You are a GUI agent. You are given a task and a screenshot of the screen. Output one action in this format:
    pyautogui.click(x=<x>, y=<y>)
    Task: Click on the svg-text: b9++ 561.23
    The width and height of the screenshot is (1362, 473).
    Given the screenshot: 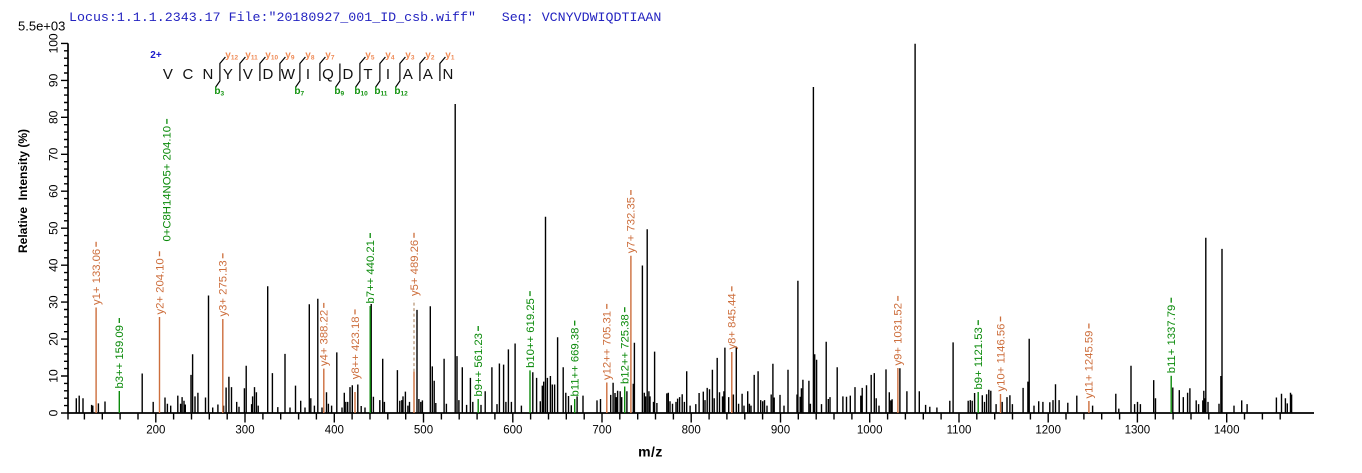 What is the action you would take?
    pyautogui.click(x=479, y=364)
    